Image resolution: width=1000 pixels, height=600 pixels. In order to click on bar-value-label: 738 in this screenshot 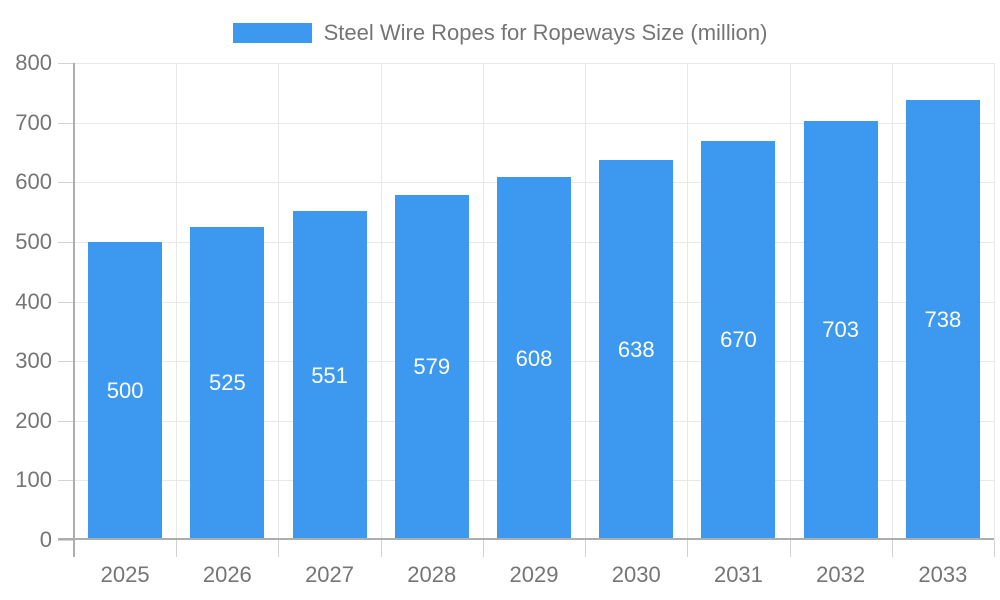, I will do `click(943, 319)`.